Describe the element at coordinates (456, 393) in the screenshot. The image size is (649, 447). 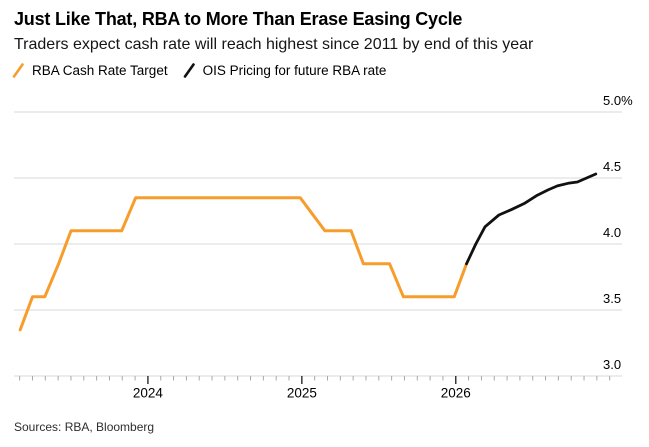
I see `x-axis-label: 2026` at that location.